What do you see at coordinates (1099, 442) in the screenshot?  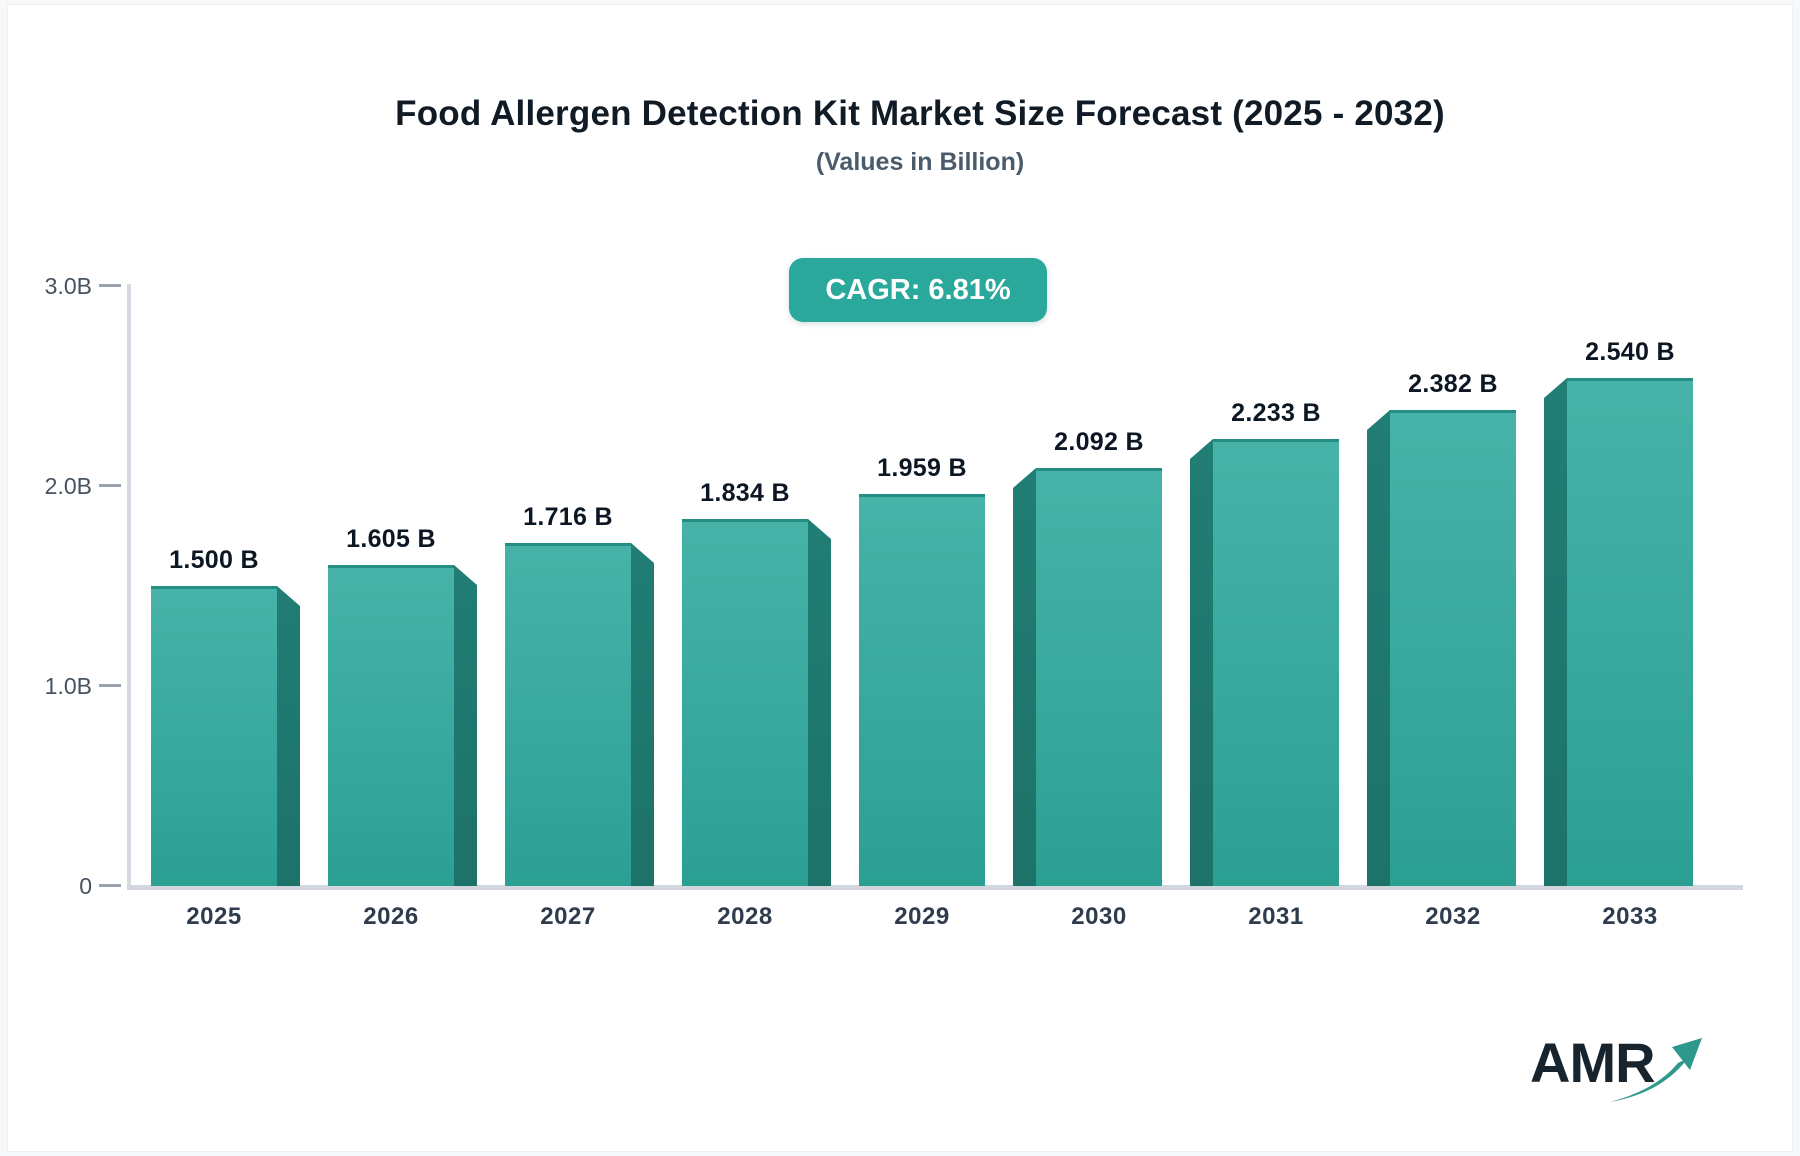 I see `bar-value-label: 2.092 B` at bounding box center [1099, 442].